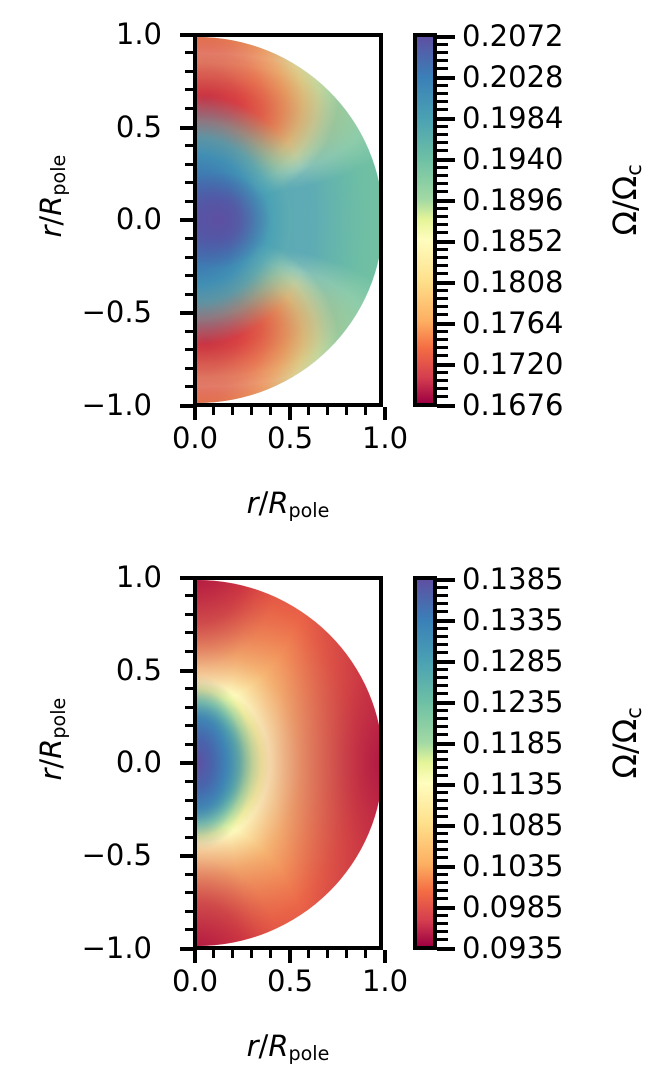 This screenshot has width=660, height=1086. I want to click on y-axis-title-var: r, so click(50, 774).